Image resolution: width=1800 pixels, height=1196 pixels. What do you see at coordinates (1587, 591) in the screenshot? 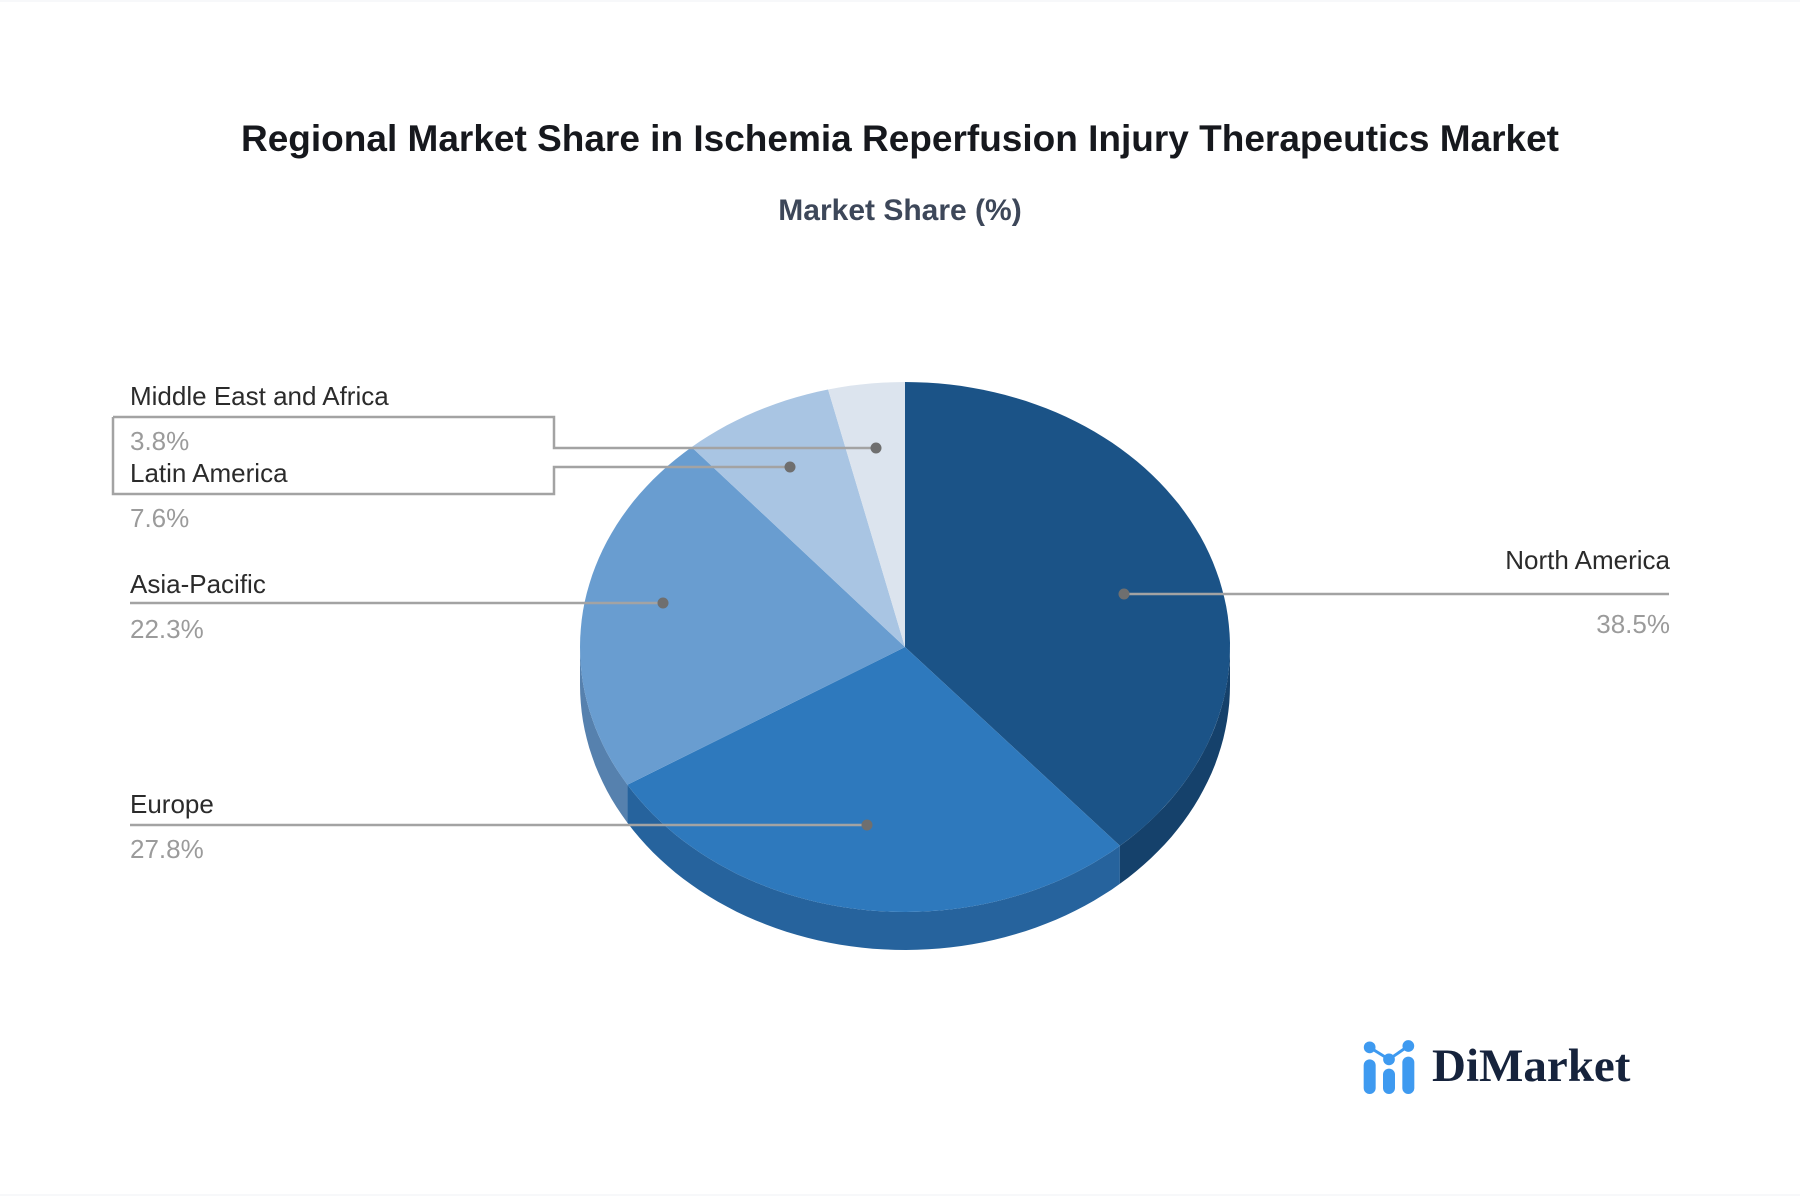
I see `callout-north-america: North America 38.5%` at bounding box center [1587, 591].